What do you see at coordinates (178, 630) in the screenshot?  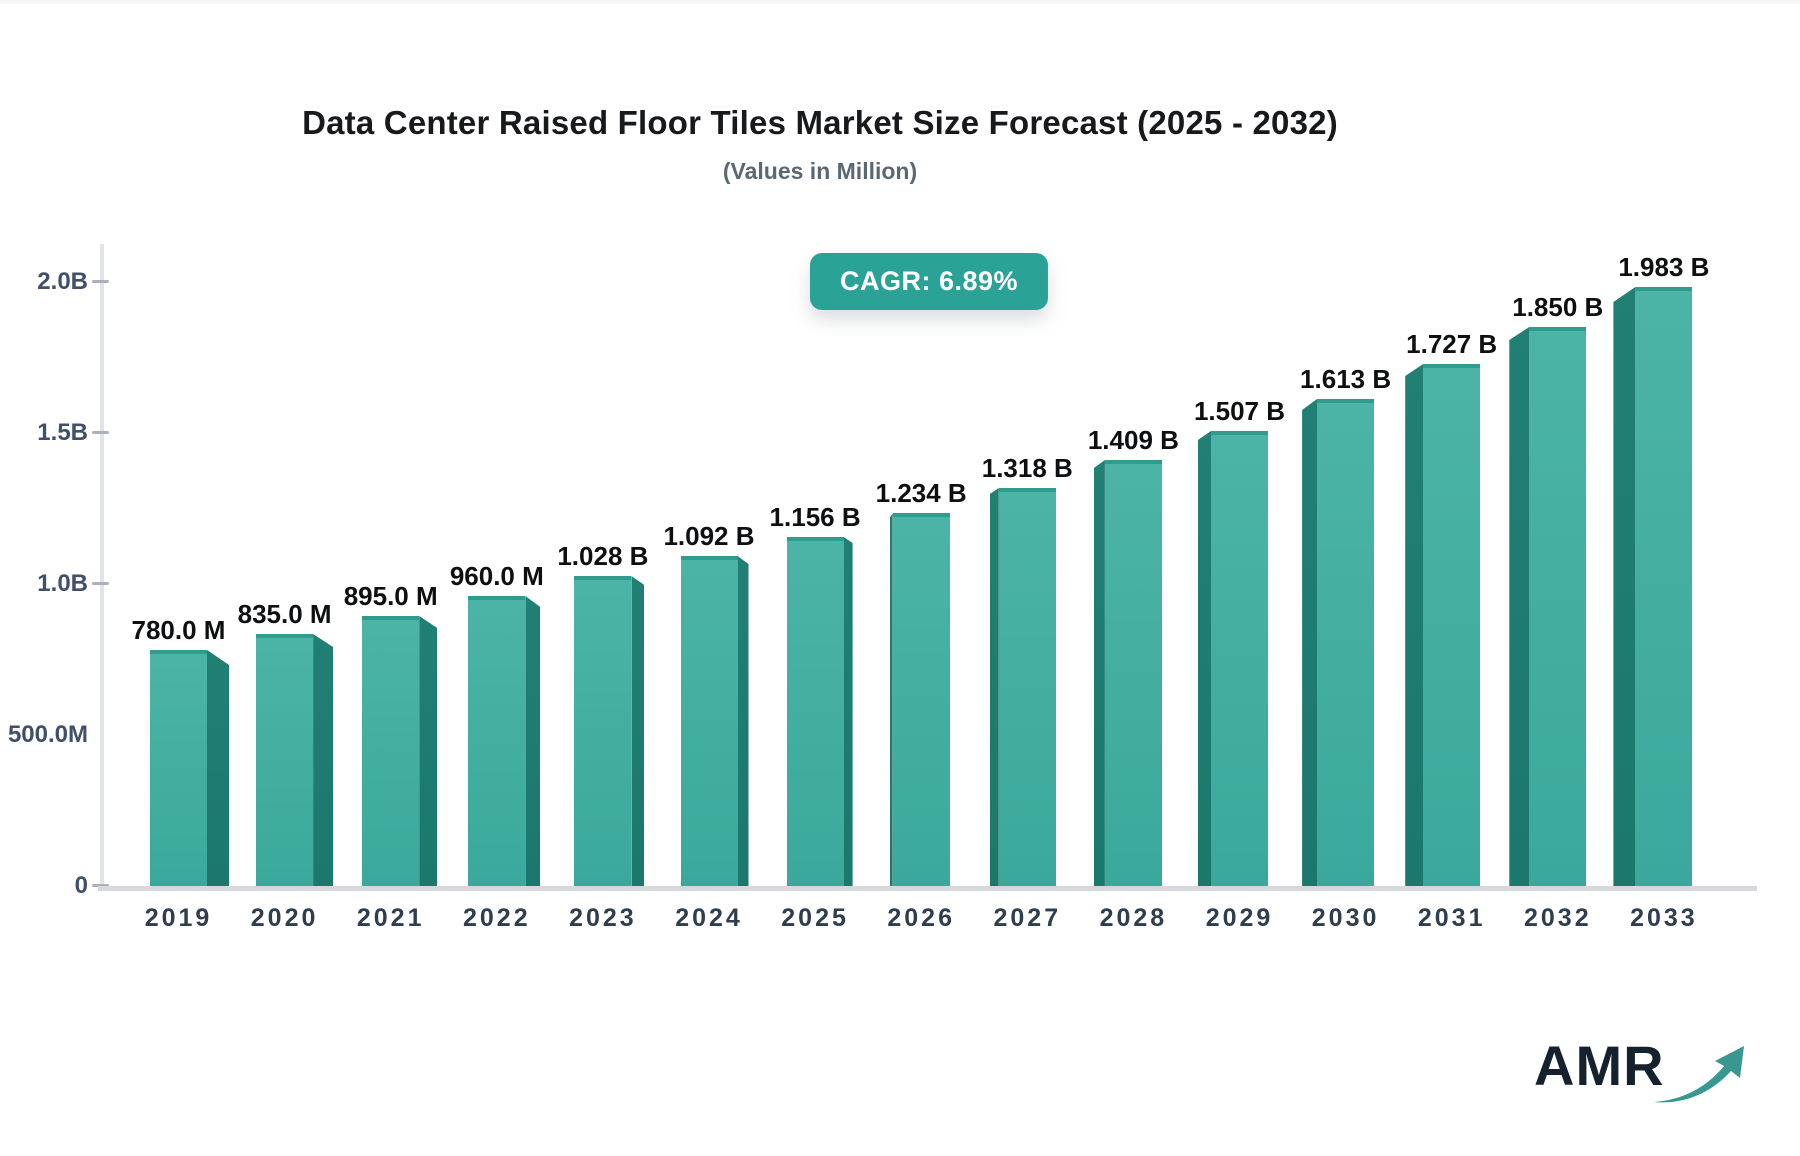 I see `bar-value-label: 780.0 M` at bounding box center [178, 630].